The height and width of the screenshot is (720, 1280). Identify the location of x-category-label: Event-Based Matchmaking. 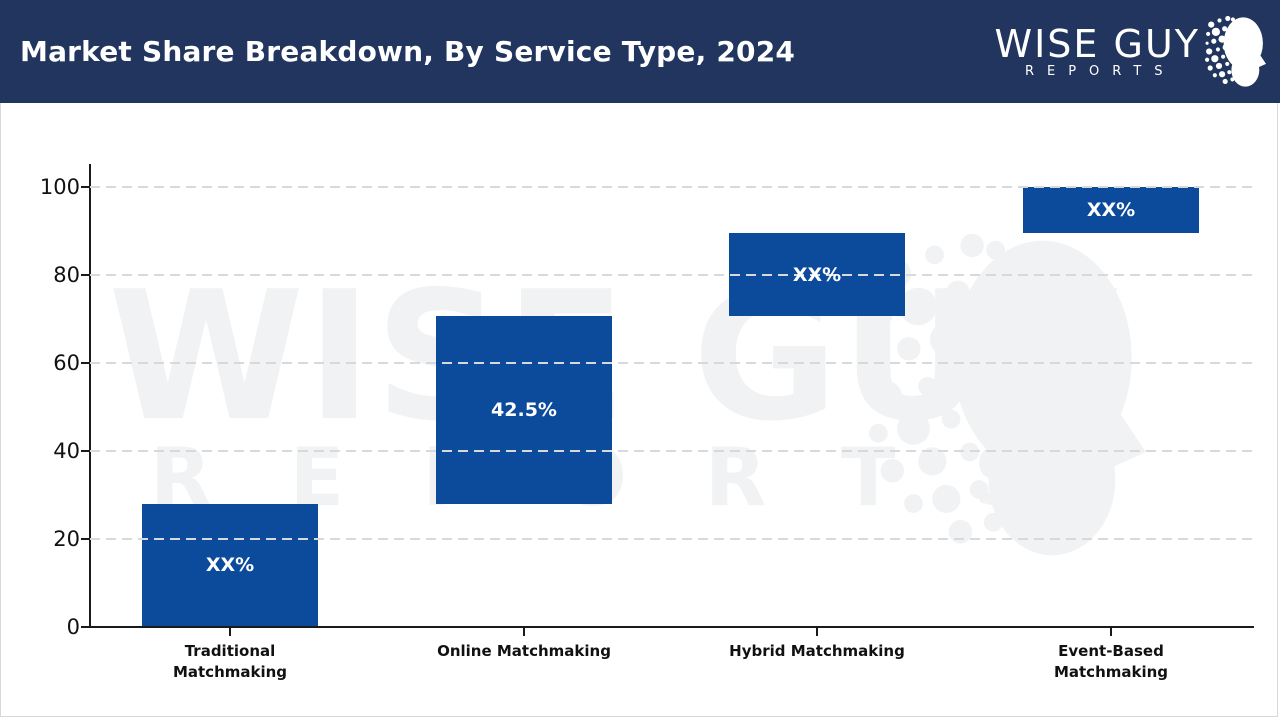
(1111, 662).